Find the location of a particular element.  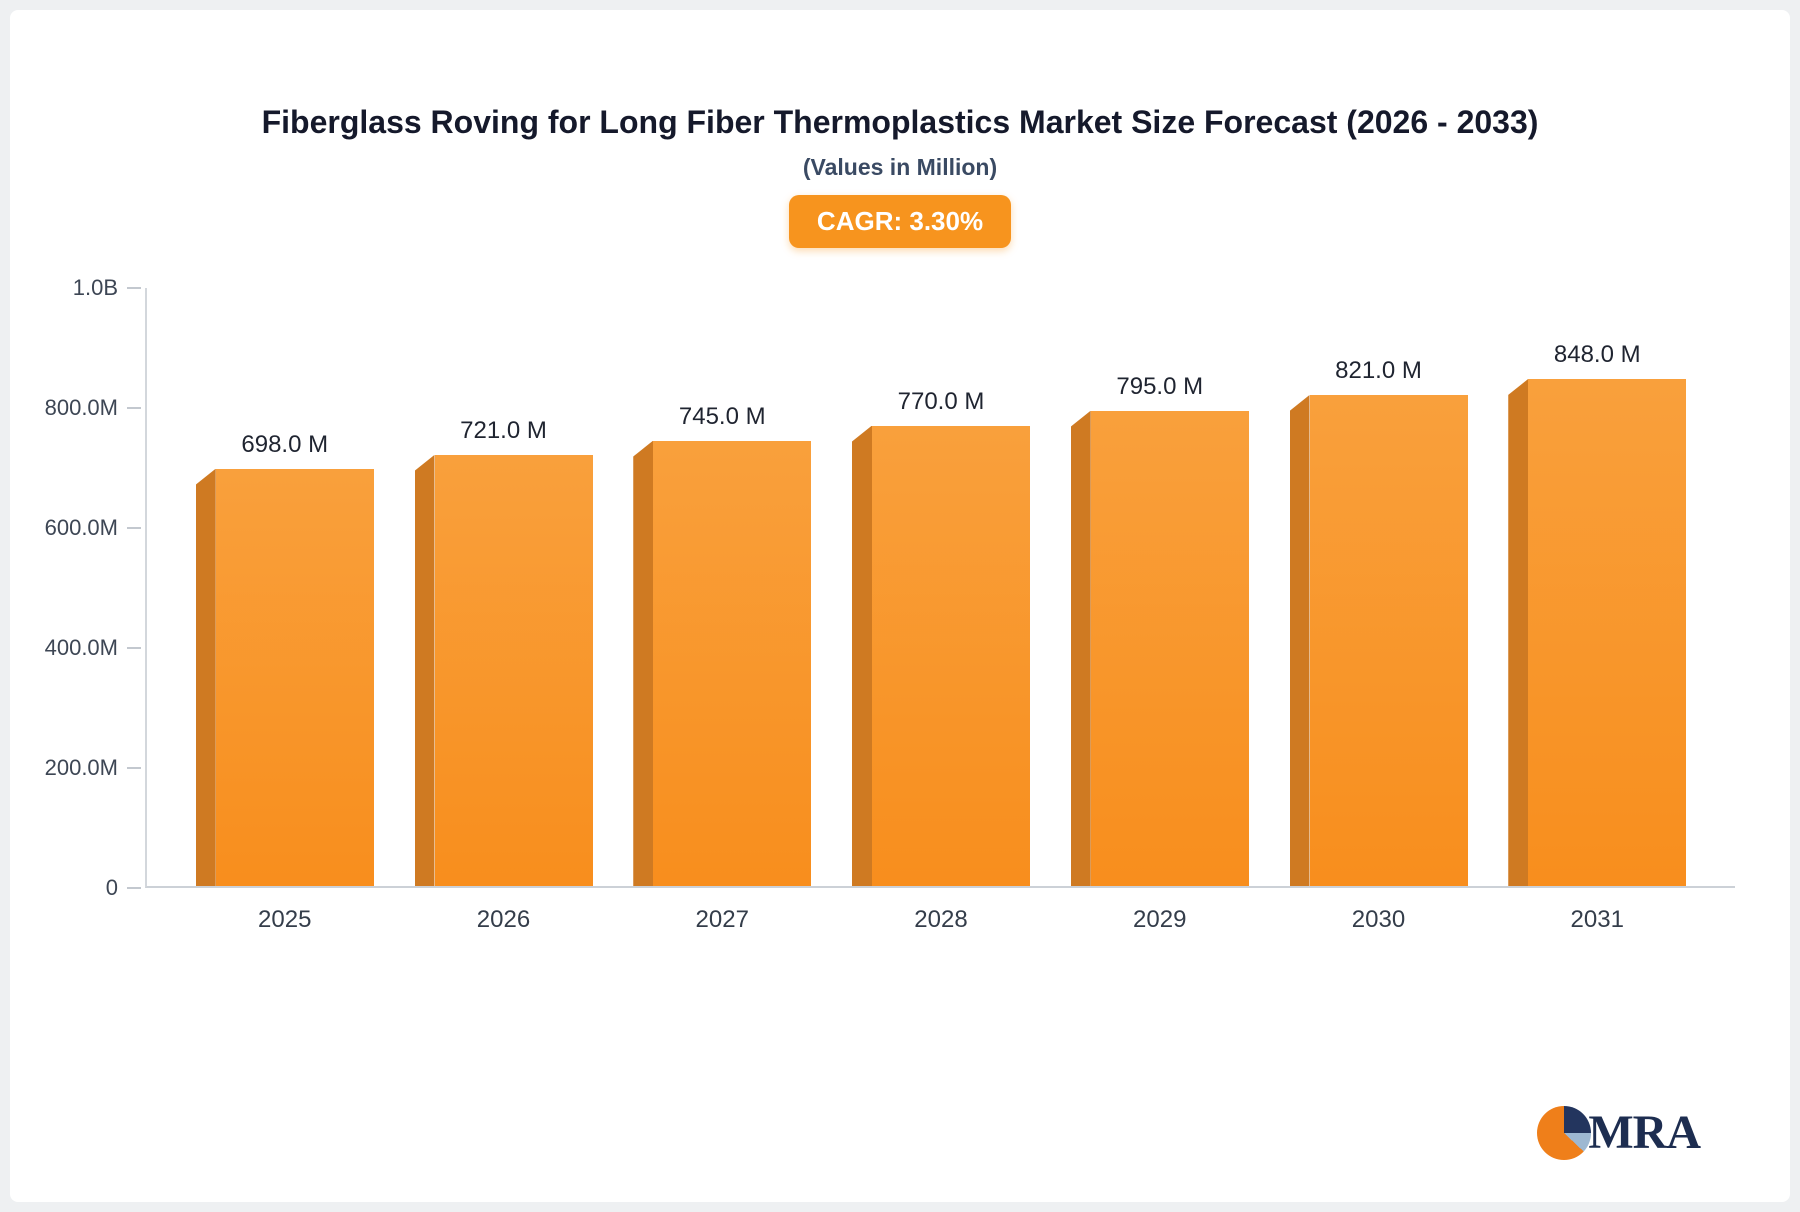

bar-group: 848.0 M 2031 is located at coordinates (1597, 610).